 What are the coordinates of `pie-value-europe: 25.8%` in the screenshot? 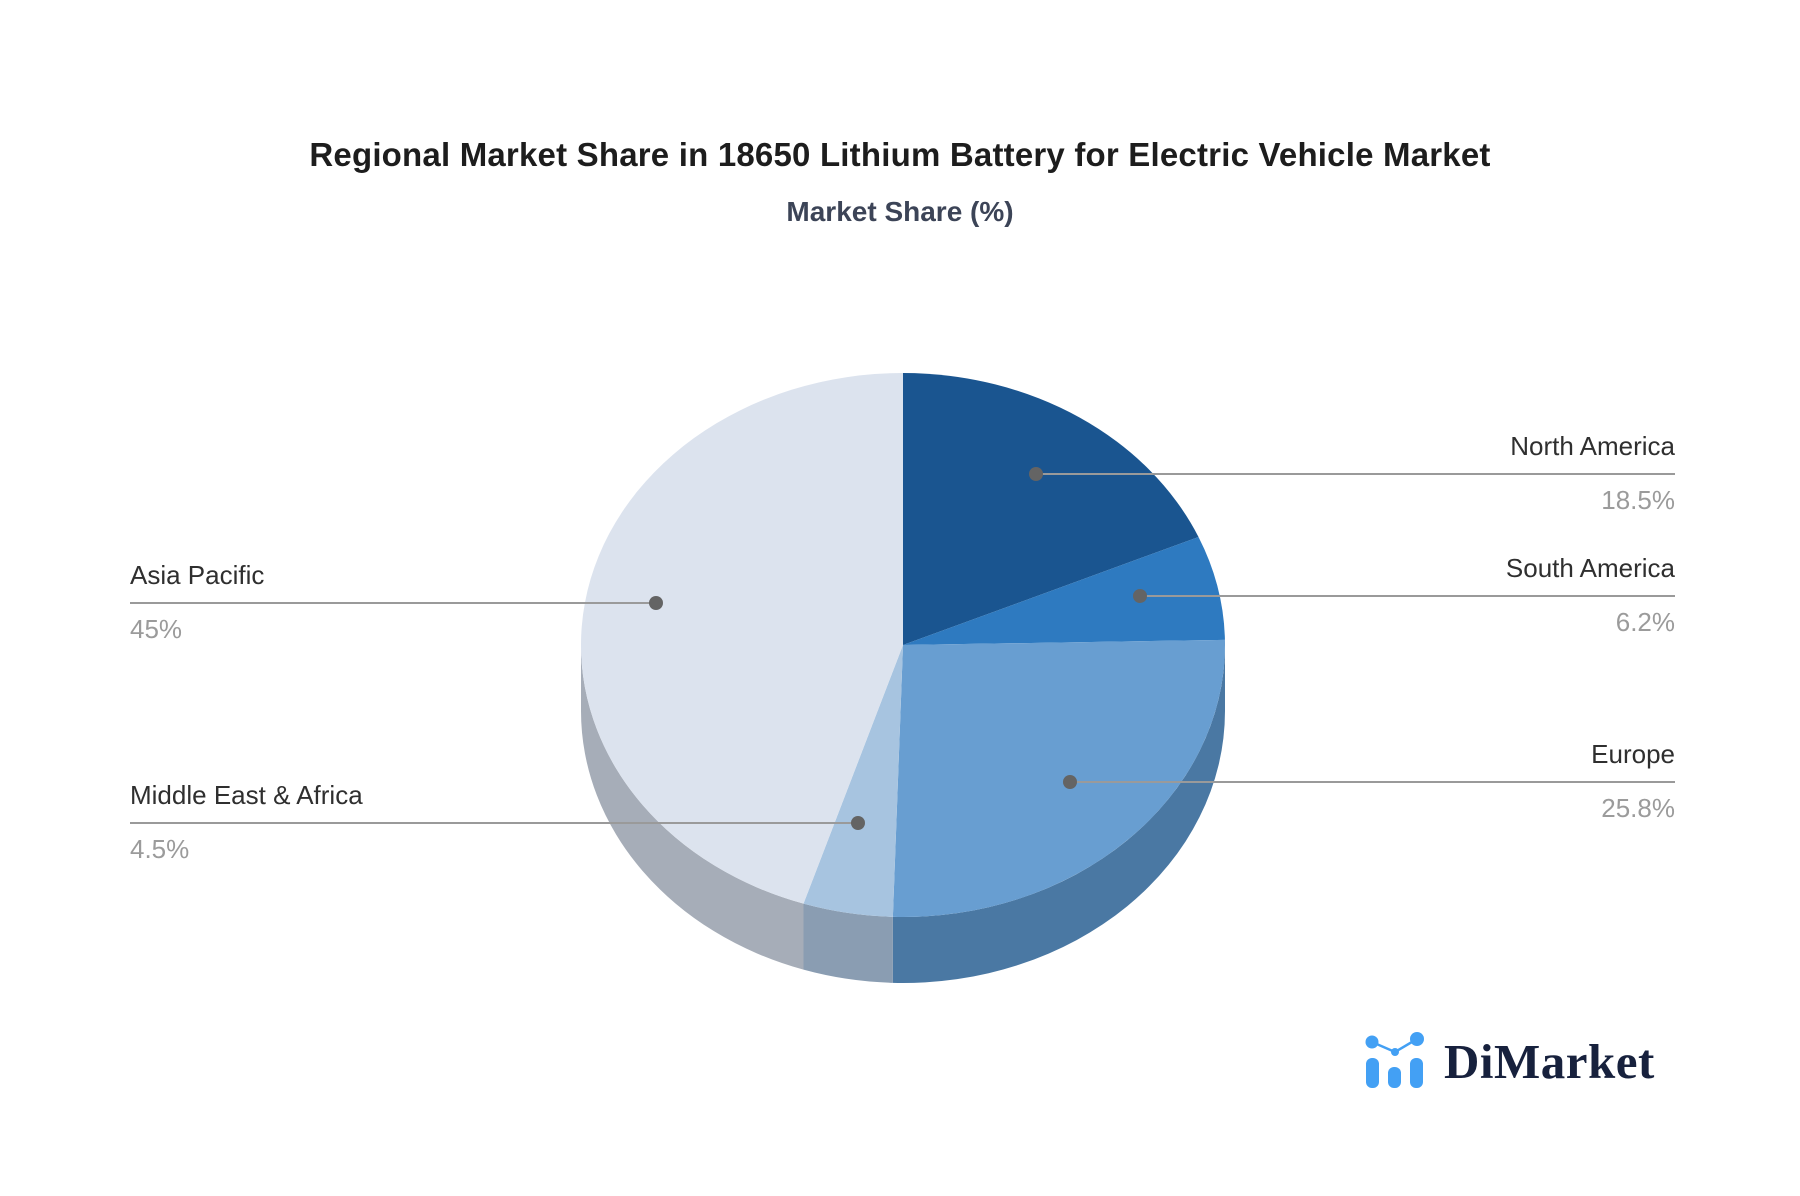 It's located at (1638, 808).